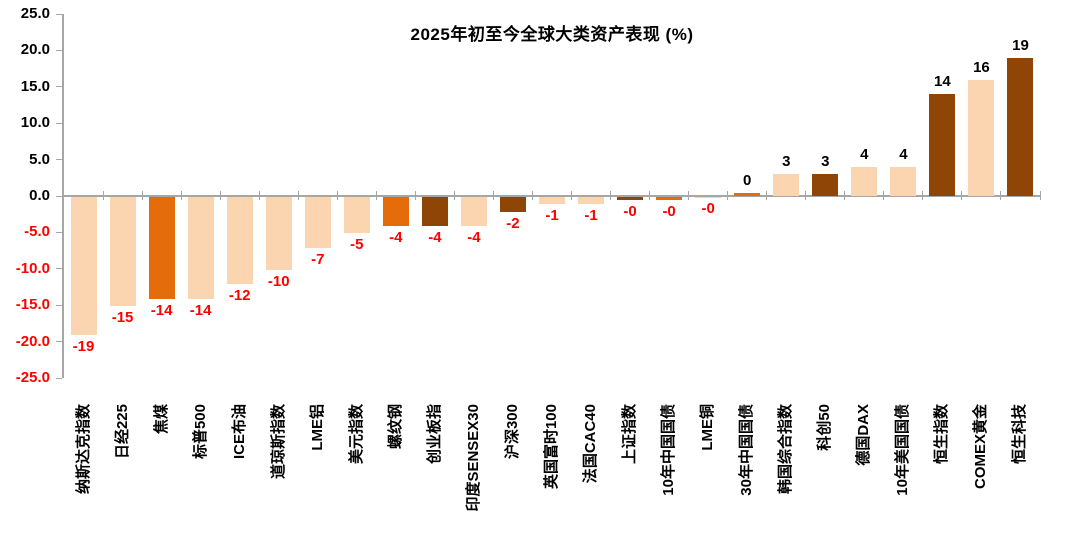 This screenshot has width=1080, height=544. What do you see at coordinates (35, 123) in the screenshot?
I see `y-axis-tick-label: 10.0` at bounding box center [35, 123].